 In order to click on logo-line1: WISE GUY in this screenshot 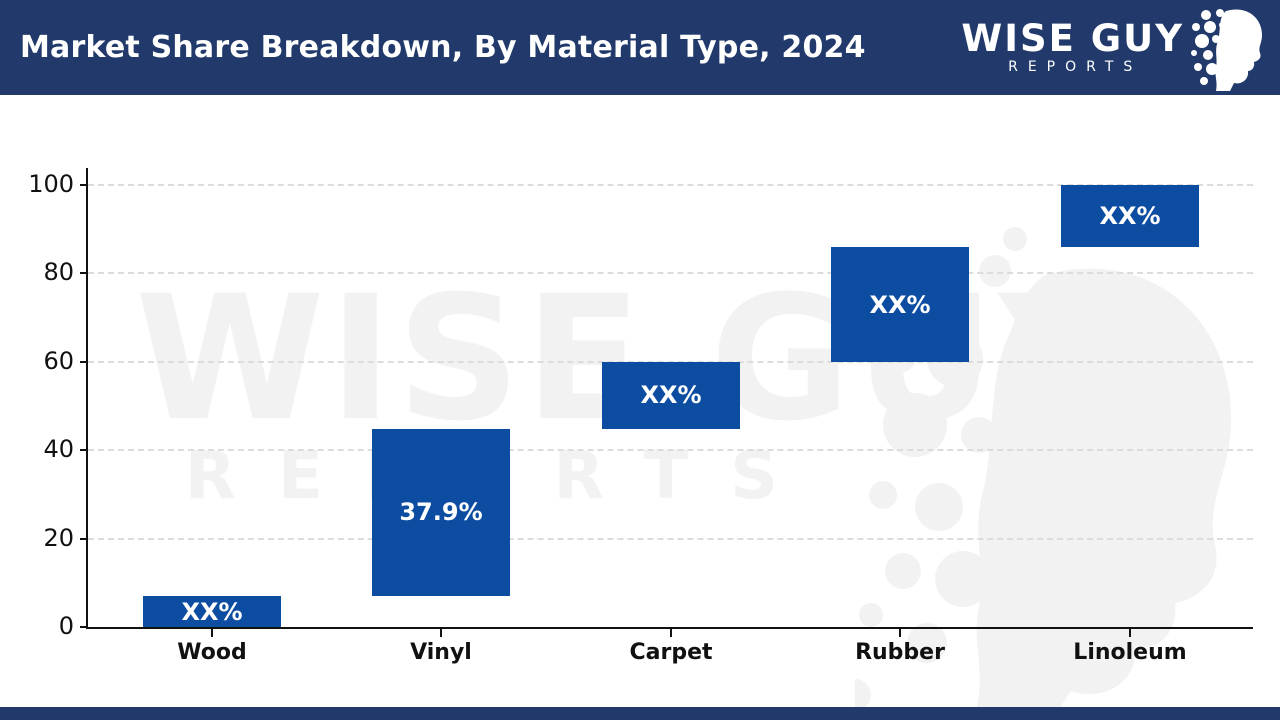, I will do `click(1072, 38)`.